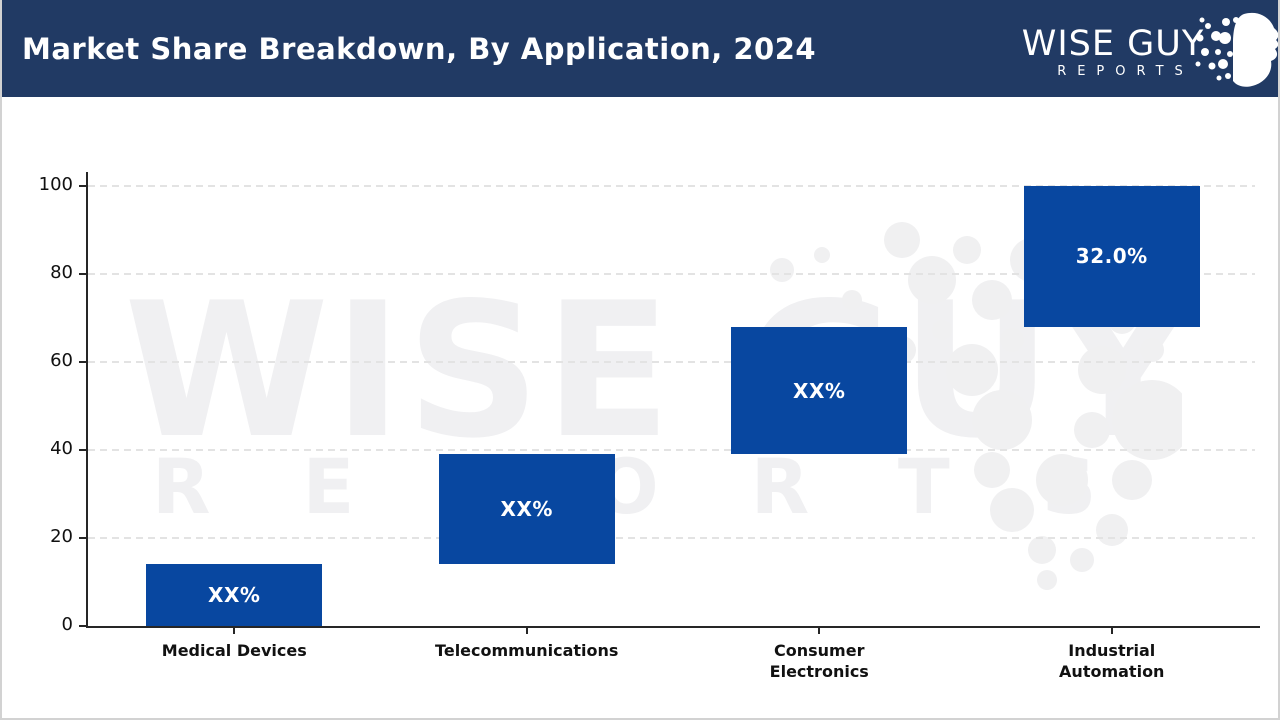 This screenshot has width=1280, height=720. What do you see at coordinates (1112, 671) in the screenshot?
I see `x-axis-category-line: Automation` at bounding box center [1112, 671].